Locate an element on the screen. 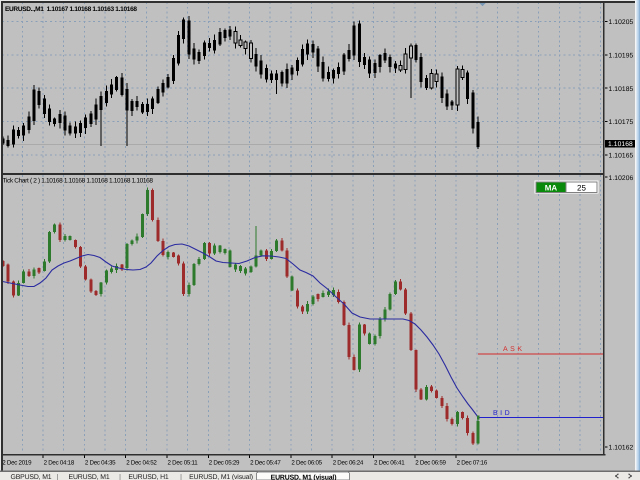 This screenshot has width=640, height=480. svg-text: EURUSD, H1 is located at coordinates (148, 477).